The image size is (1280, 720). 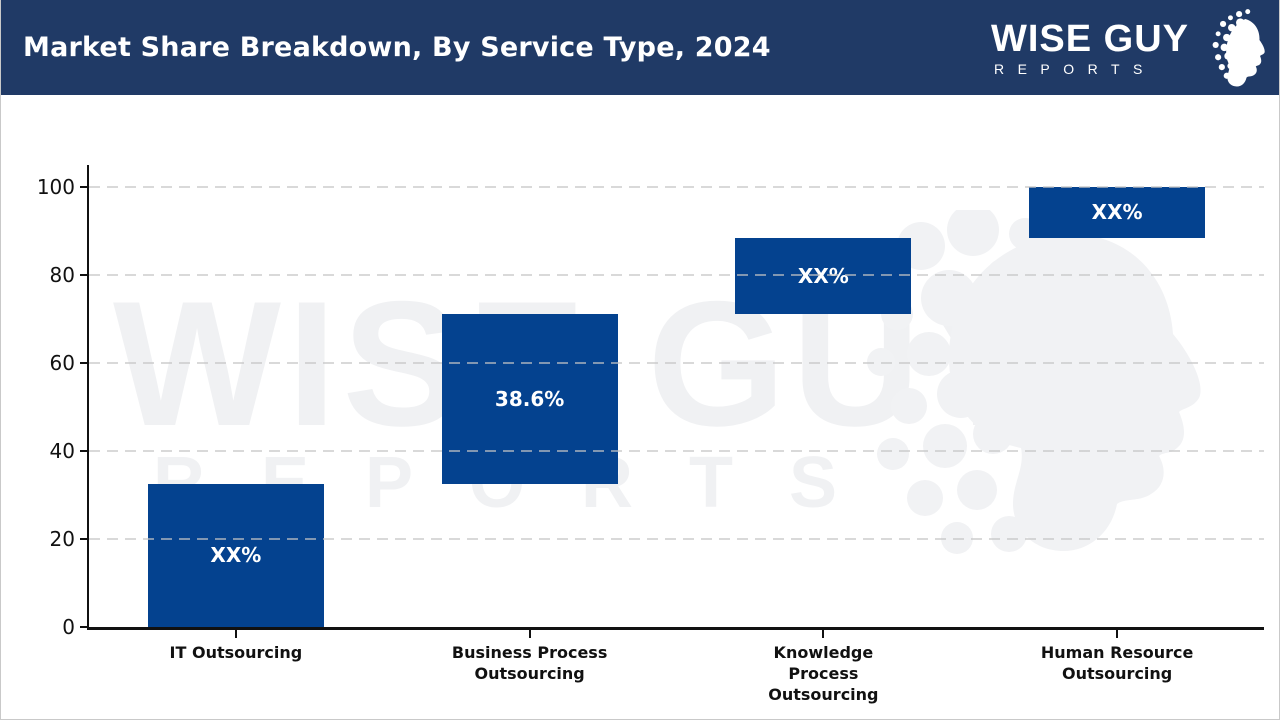 I want to click on logo-text: WISE GUY REPORTS, so click(x=1090, y=48).